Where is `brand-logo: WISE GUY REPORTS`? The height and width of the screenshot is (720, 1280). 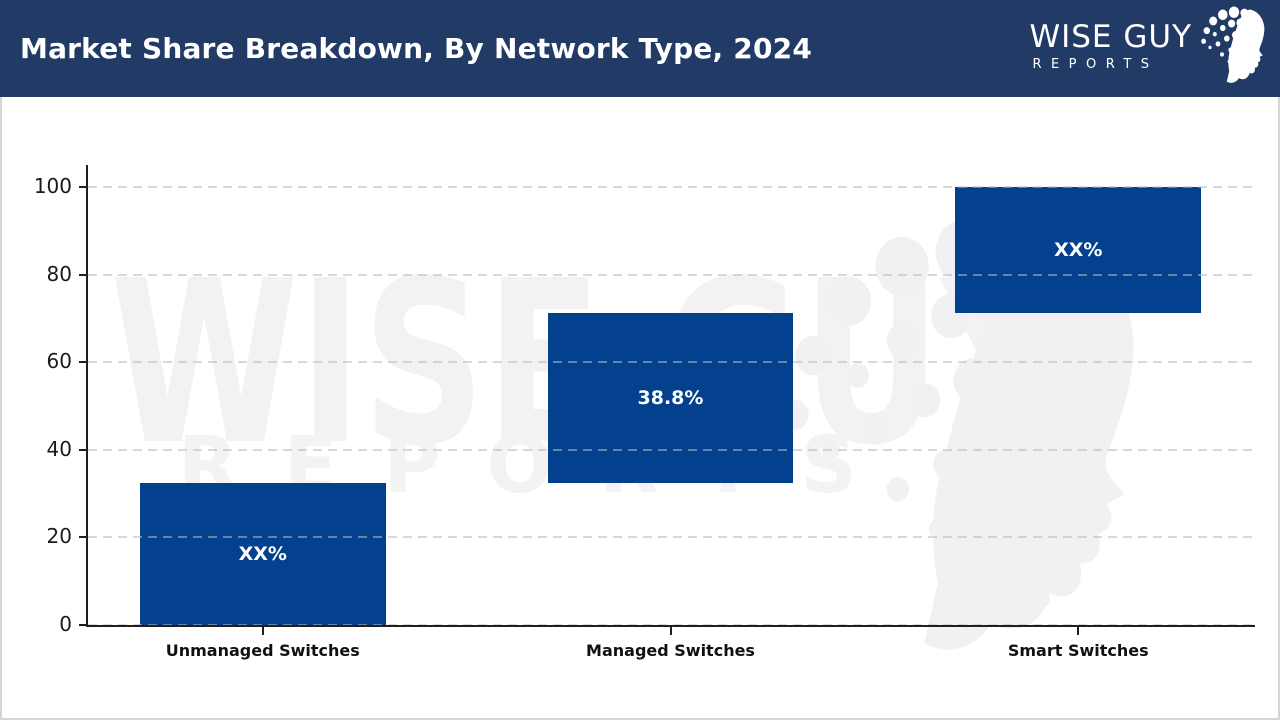
brand-logo: WISE GUY REPORTS is located at coordinates (1146, 48).